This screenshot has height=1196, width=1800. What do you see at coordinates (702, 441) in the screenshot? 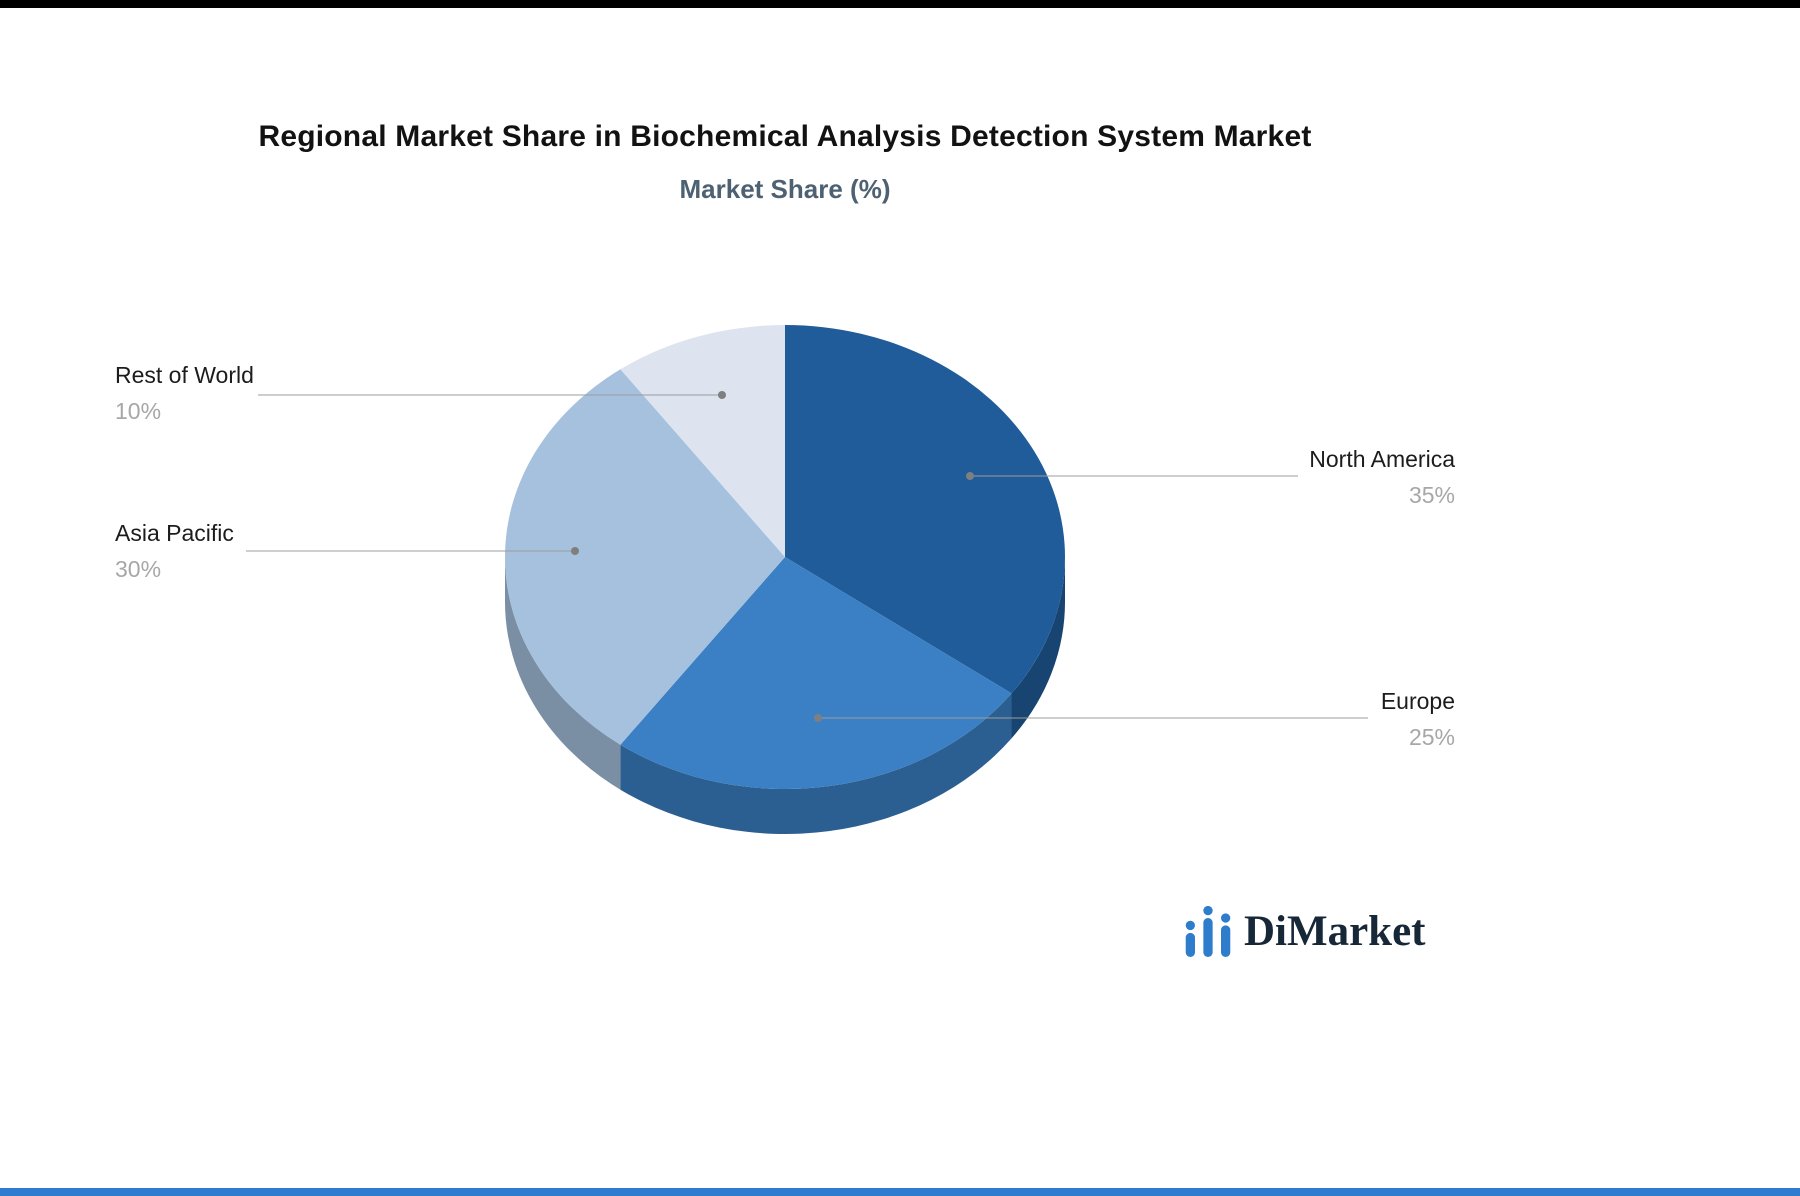
I see `pie-slice-rest-of-world` at bounding box center [702, 441].